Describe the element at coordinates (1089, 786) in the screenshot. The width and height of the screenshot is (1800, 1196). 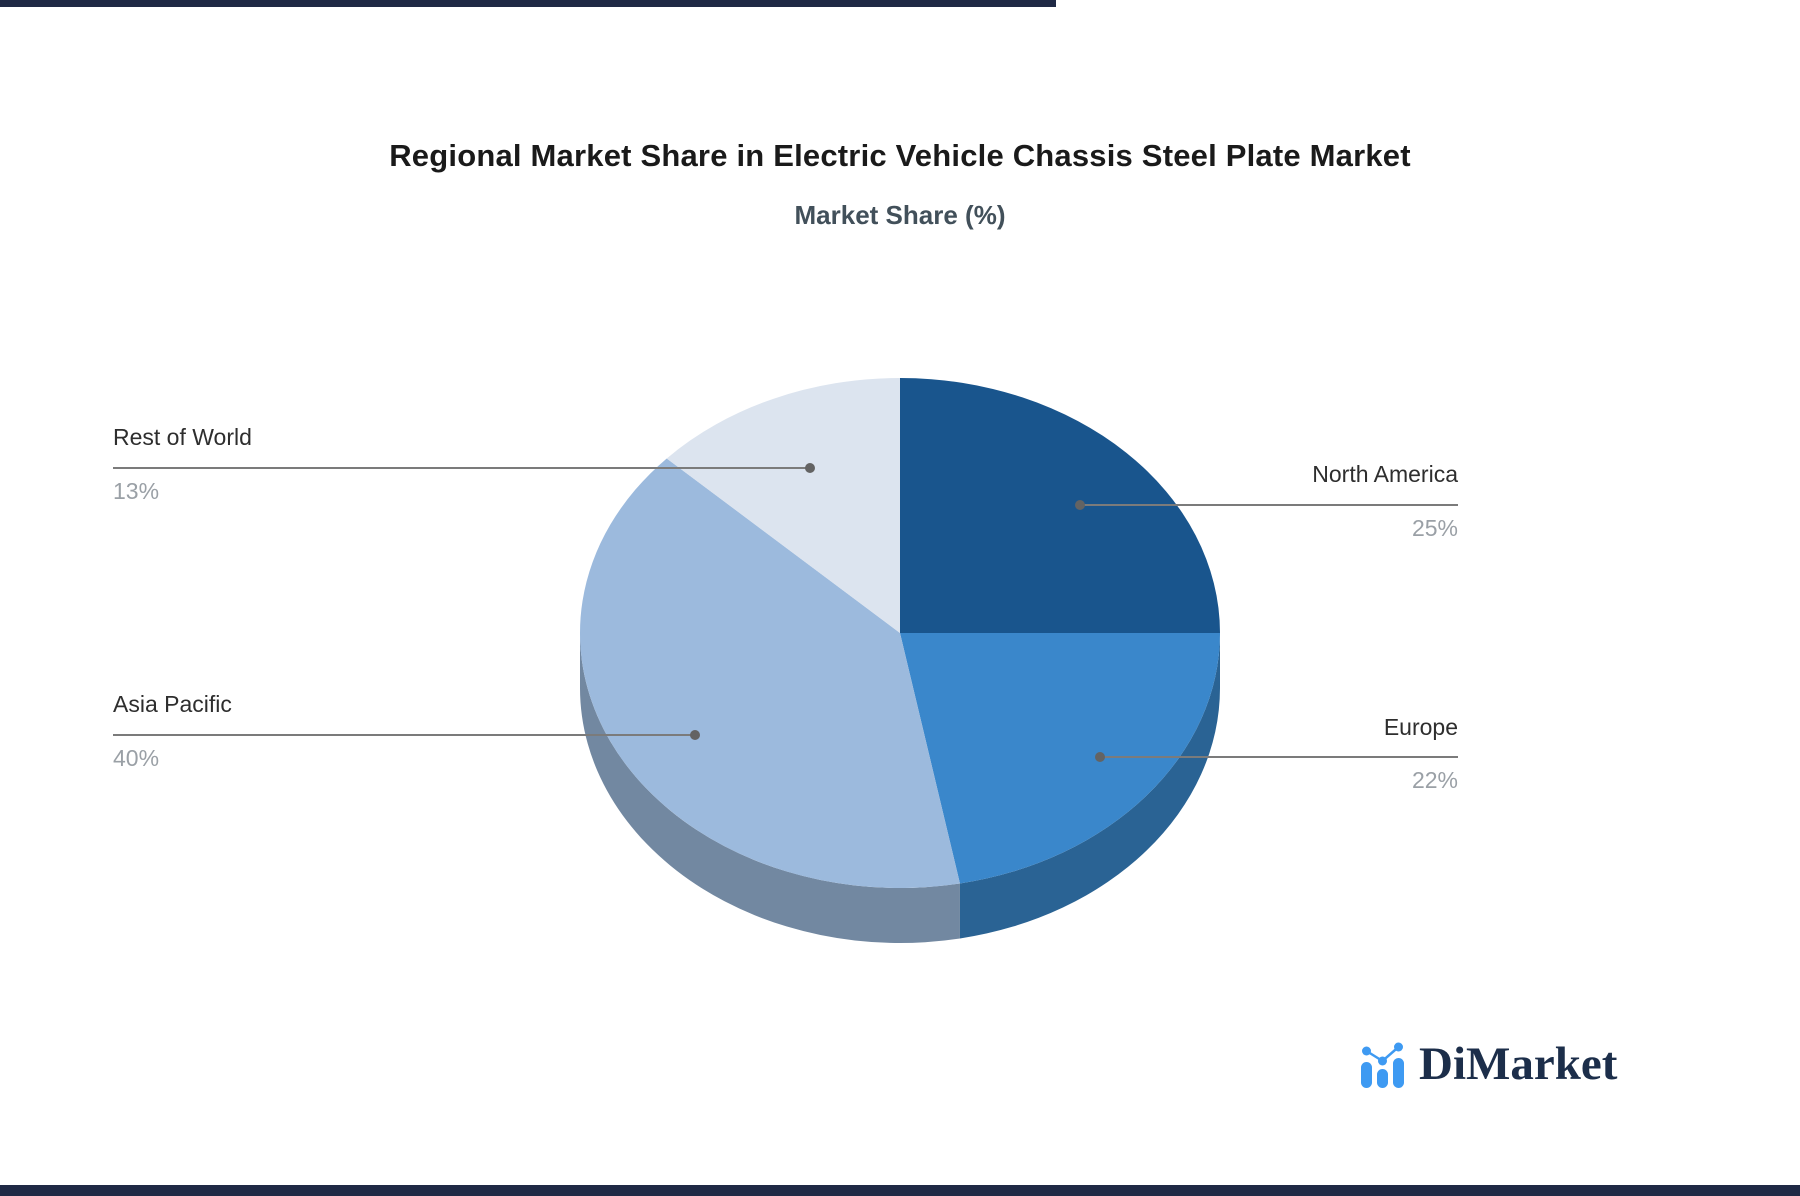
I see `pie-slice-side-europe` at that location.